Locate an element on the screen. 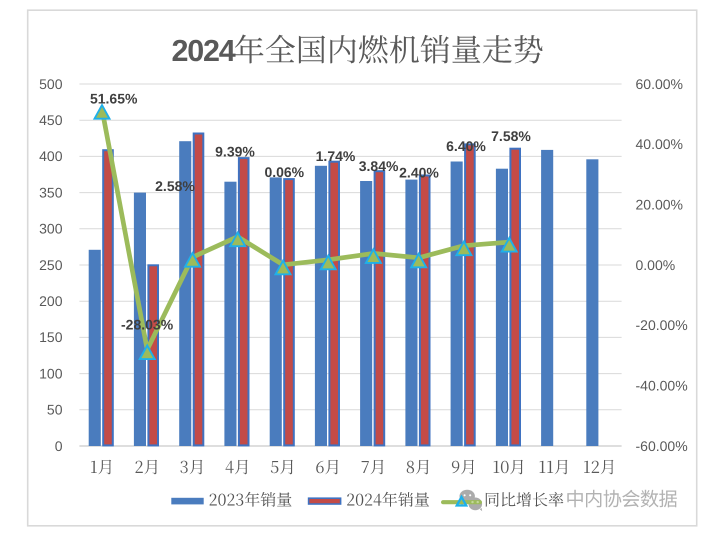 Image resolution: width=717 pixels, height=535 pixels. svg-text: 40.00% is located at coordinates (659, 144).